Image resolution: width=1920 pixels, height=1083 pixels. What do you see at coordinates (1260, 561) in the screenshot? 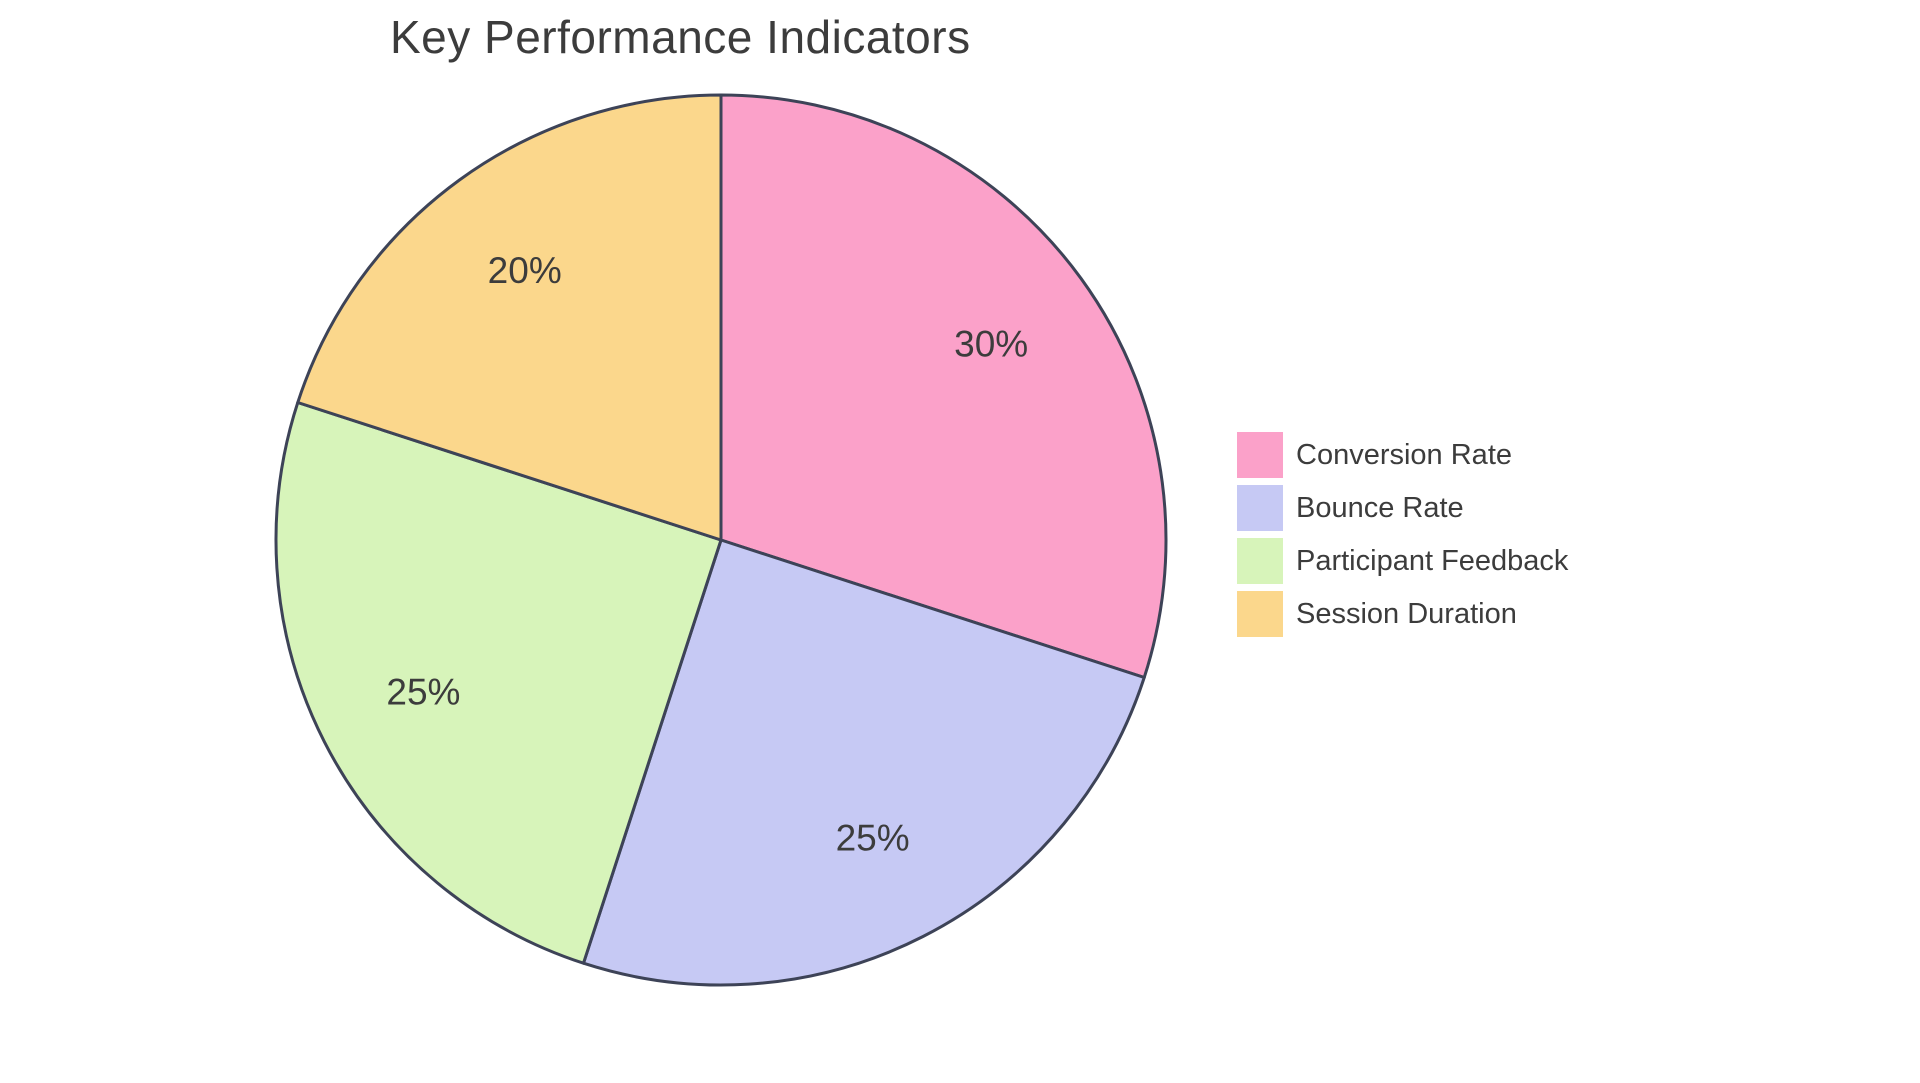
I see `legend-swatch-participant-feedback` at bounding box center [1260, 561].